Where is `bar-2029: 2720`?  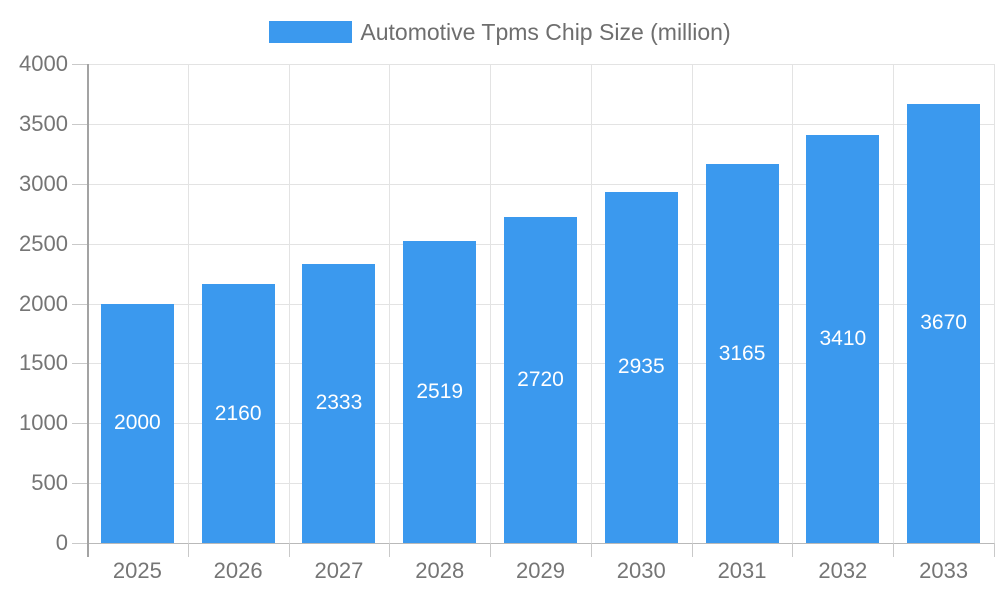
bar-2029: 2720 is located at coordinates (540, 380).